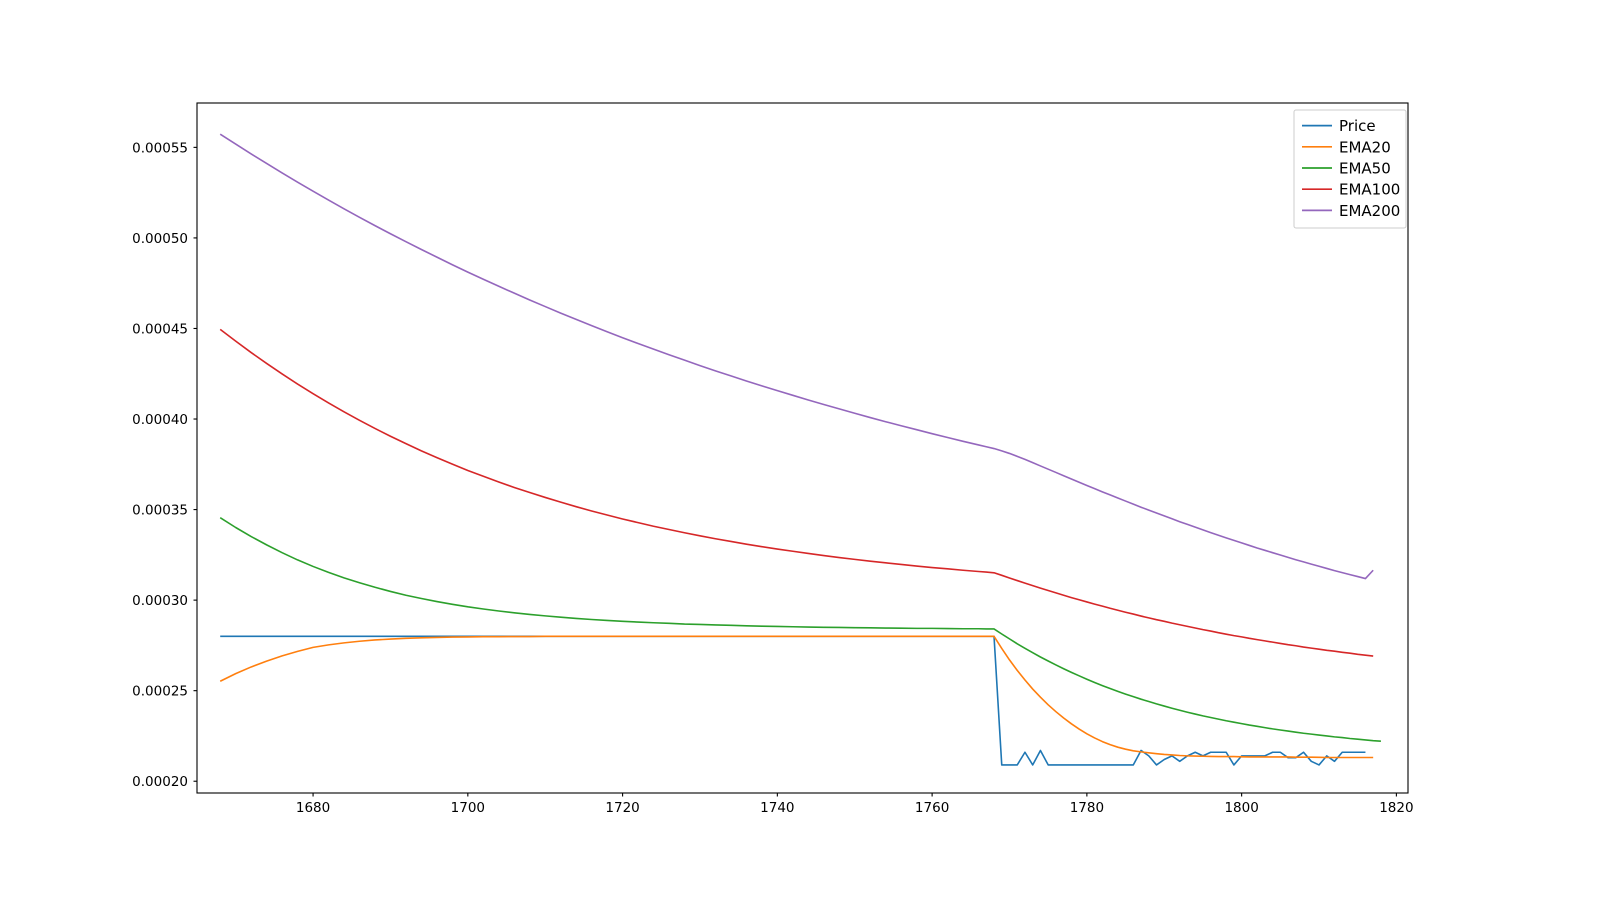 This screenshot has height=900, width=1600. Describe the element at coordinates (777, 808) in the screenshot. I see `x-tick-label: 1740` at that location.